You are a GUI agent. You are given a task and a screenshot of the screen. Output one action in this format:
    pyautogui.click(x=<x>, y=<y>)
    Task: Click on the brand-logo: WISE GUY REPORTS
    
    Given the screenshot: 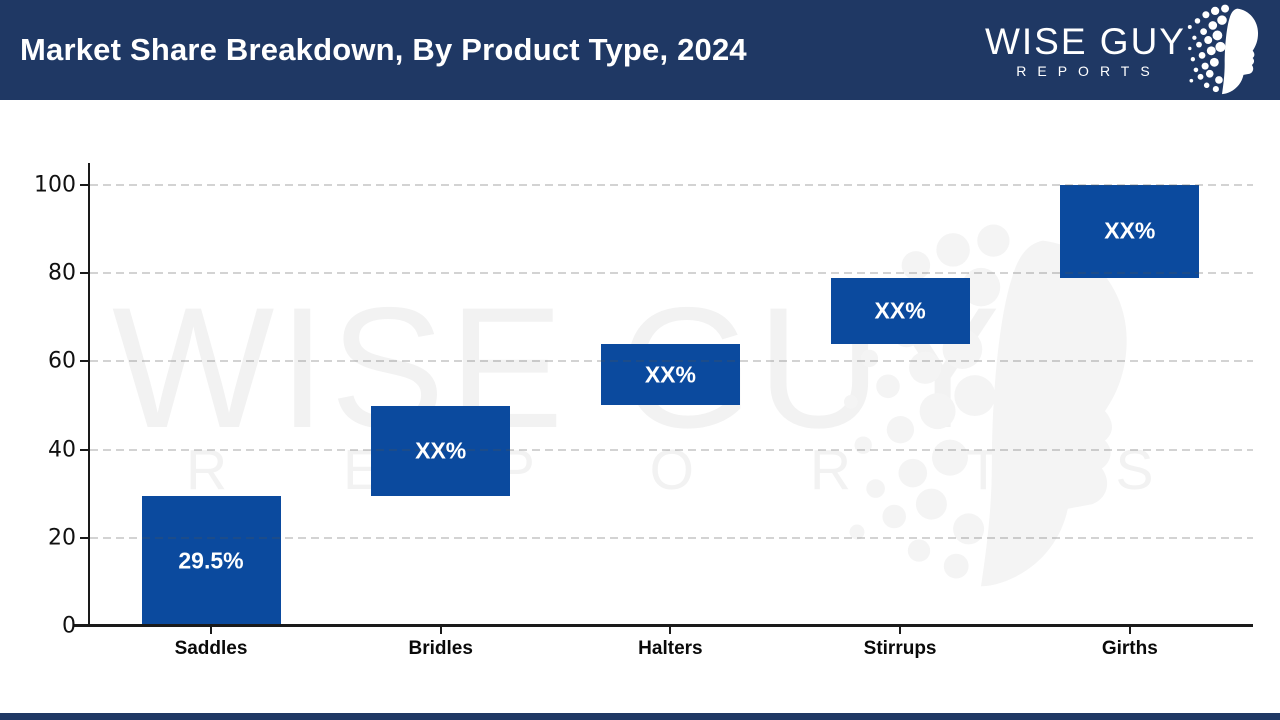 What is the action you would take?
    pyautogui.click(x=1128, y=50)
    